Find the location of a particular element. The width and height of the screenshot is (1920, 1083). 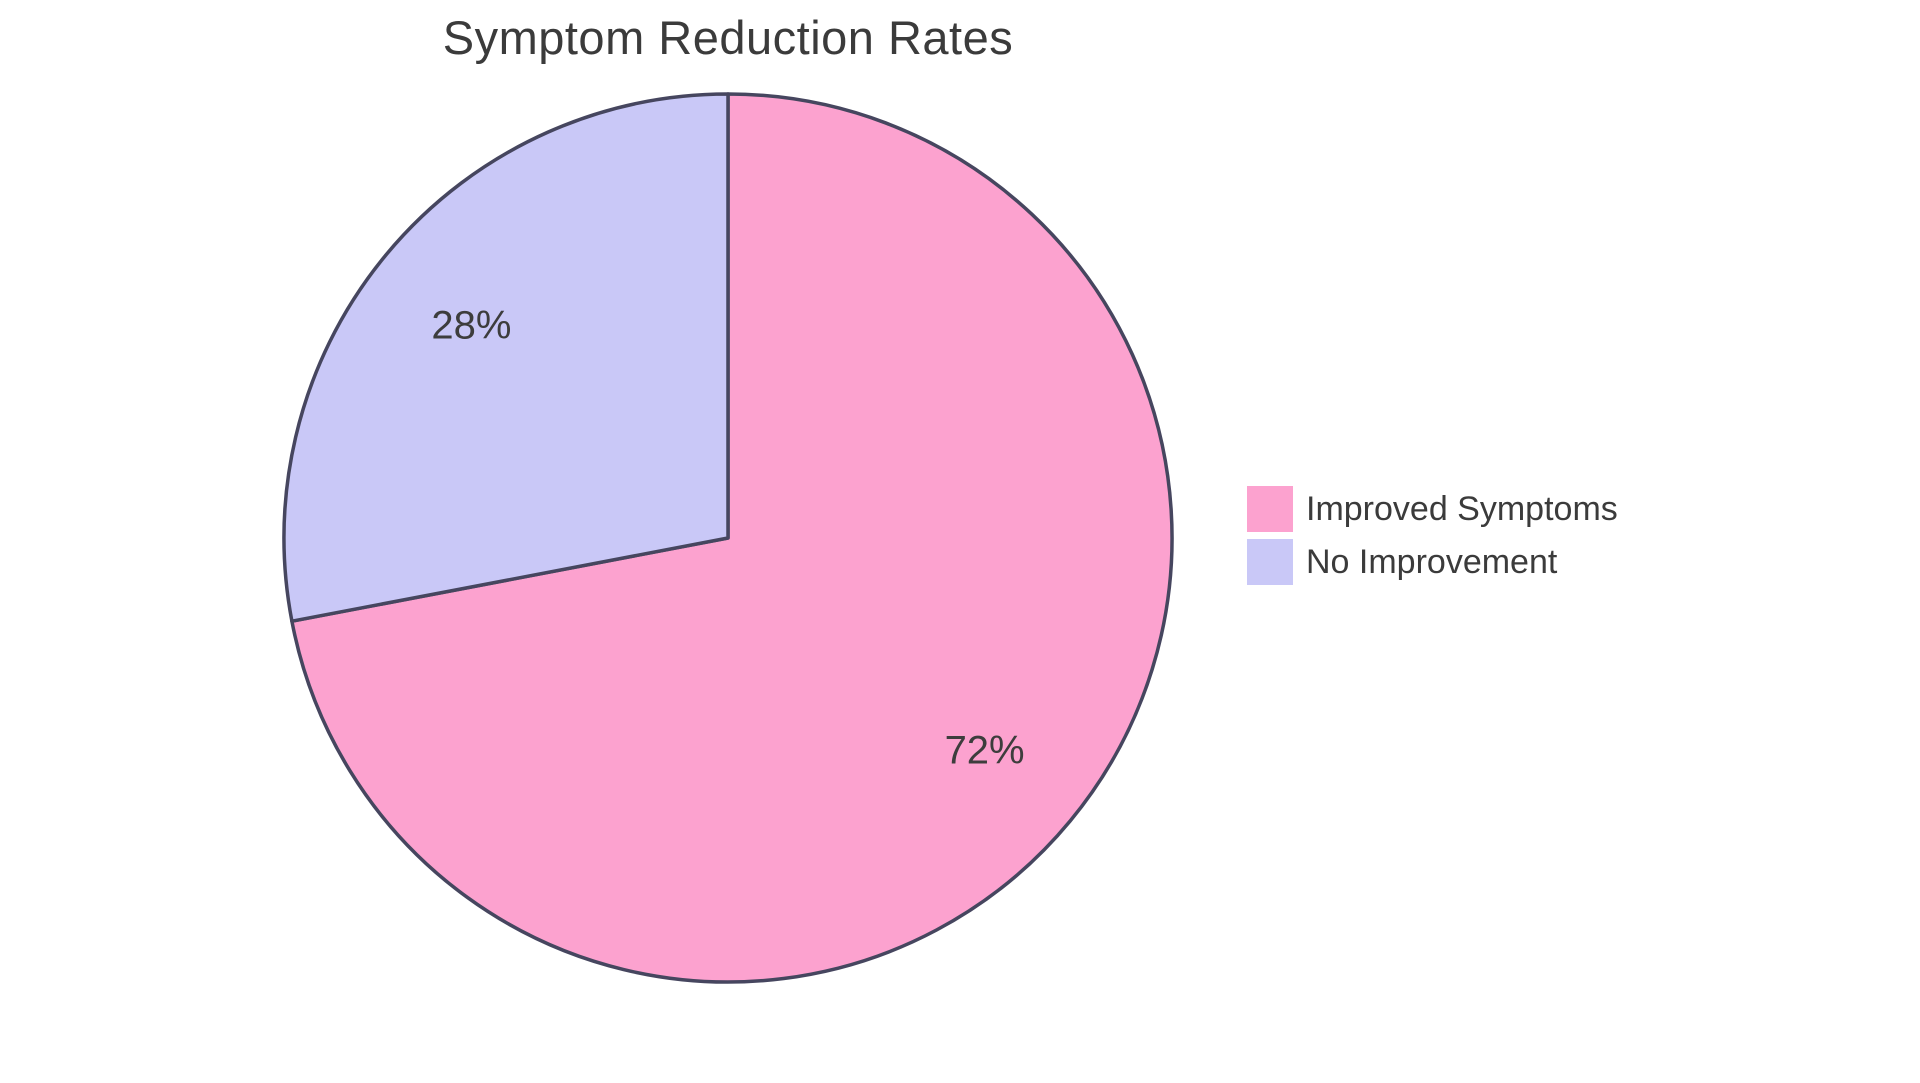

legend-label-improved-symptoms: Improved Symptoms is located at coordinates (1462, 508).